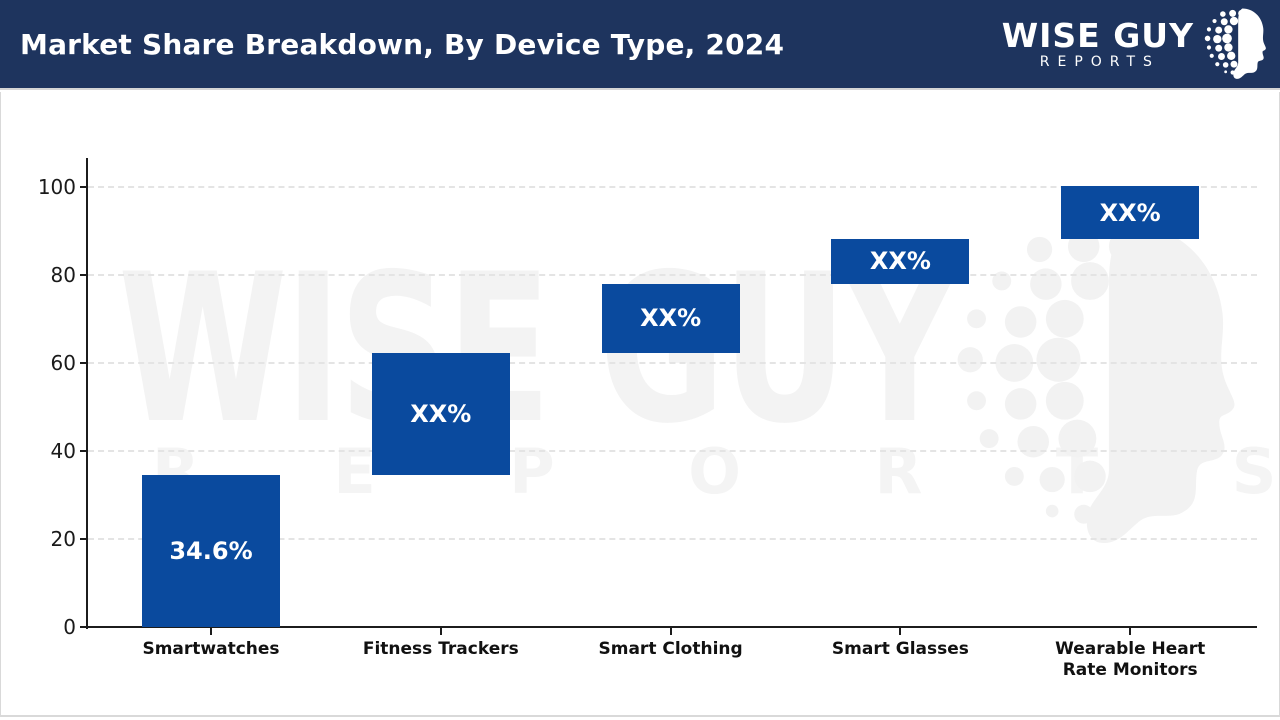 The width and height of the screenshot is (1280, 720). What do you see at coordinates (56, 187) in the screenshot?
I see `y-axis-tick-label: 100` at bounding box center [56, 187].